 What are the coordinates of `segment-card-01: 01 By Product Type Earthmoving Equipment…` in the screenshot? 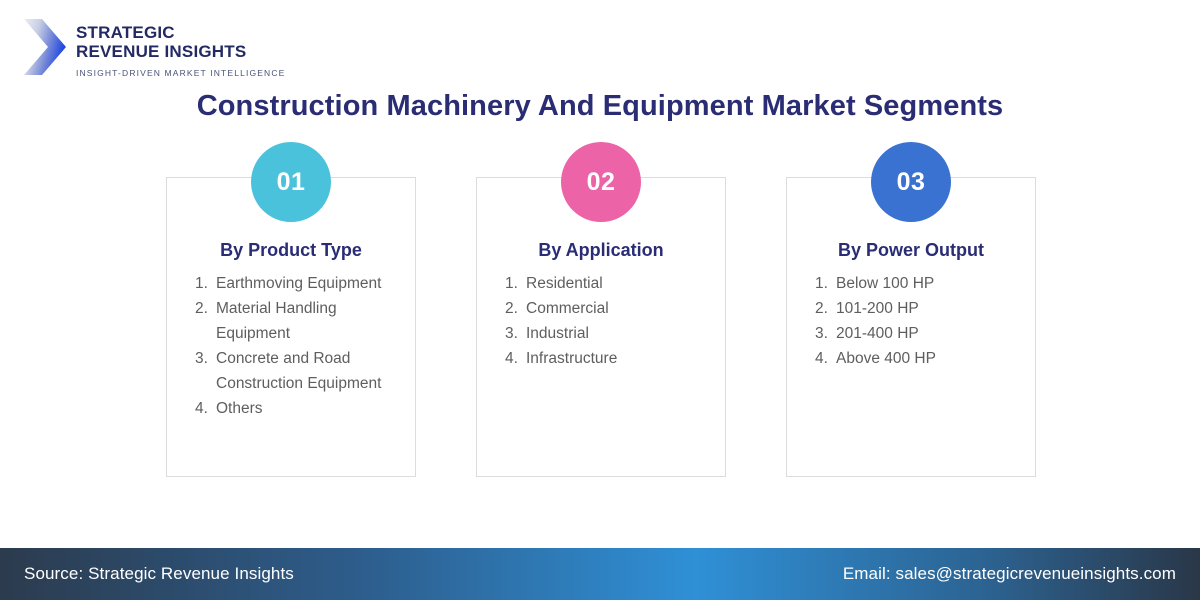 It's located at (291, 309).